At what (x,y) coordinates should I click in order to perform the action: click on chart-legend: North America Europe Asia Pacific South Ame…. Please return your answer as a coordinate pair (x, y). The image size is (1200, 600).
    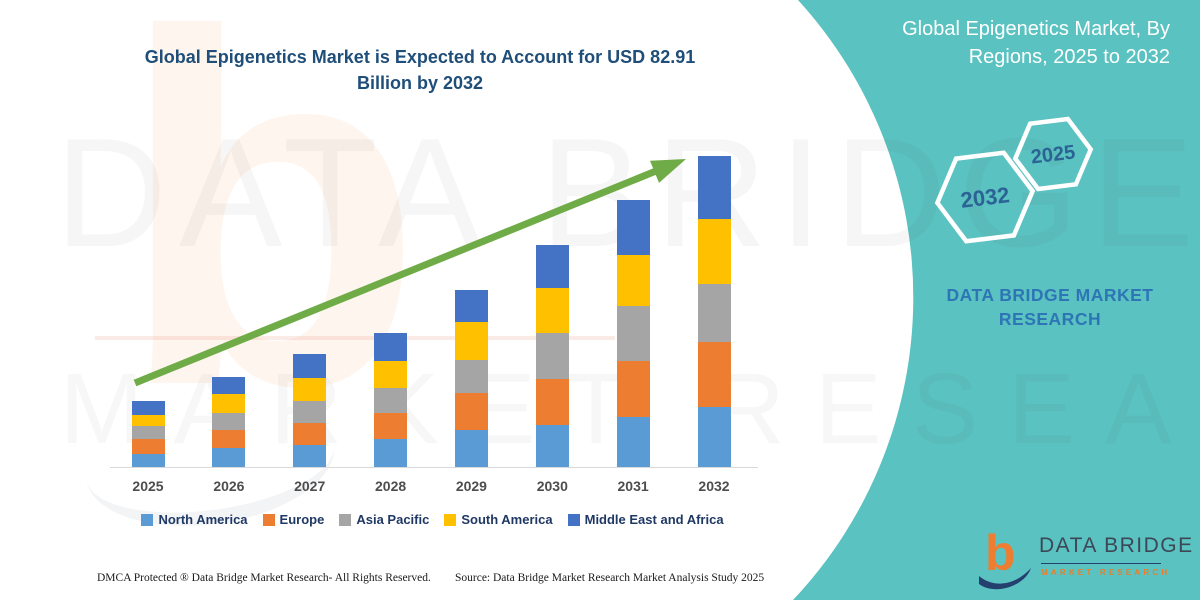
    Looking at the image, I should click on (432, 519).